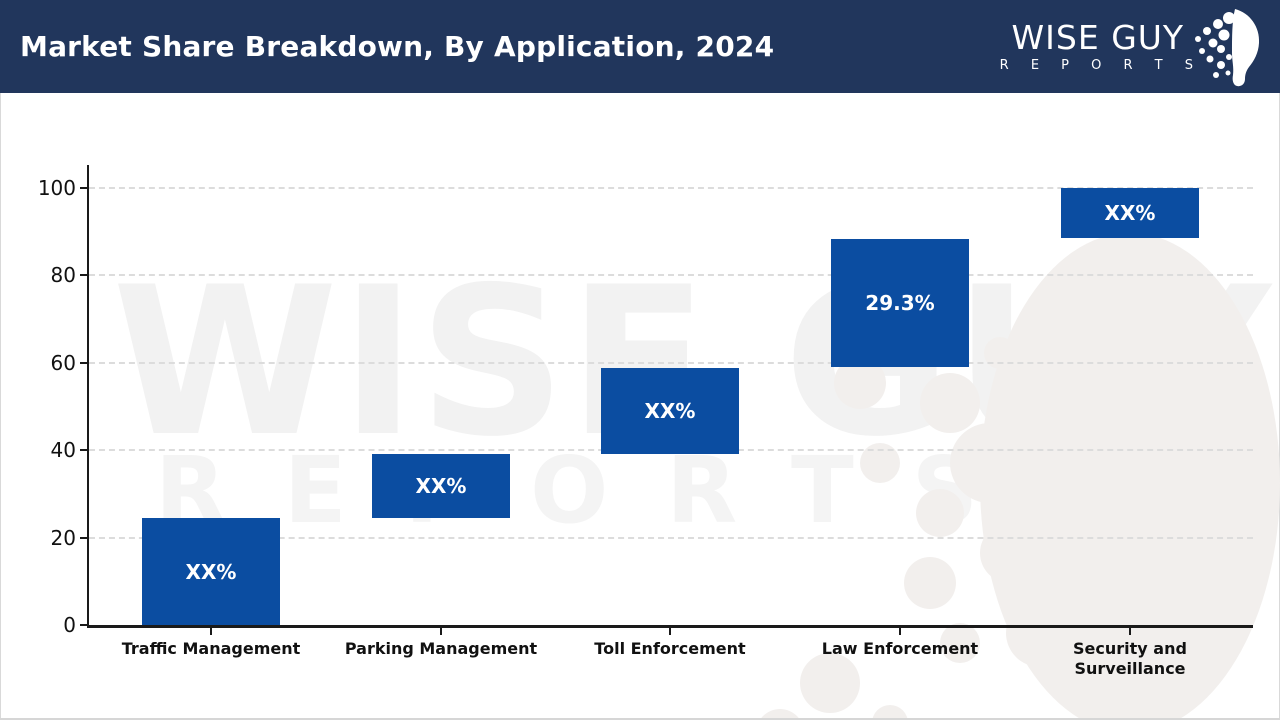  What do you see at coordinates (1100, 65) in the screenshot?
I see `logo-reports-label: R E P O R T S` at bounding box center [1100, 65].